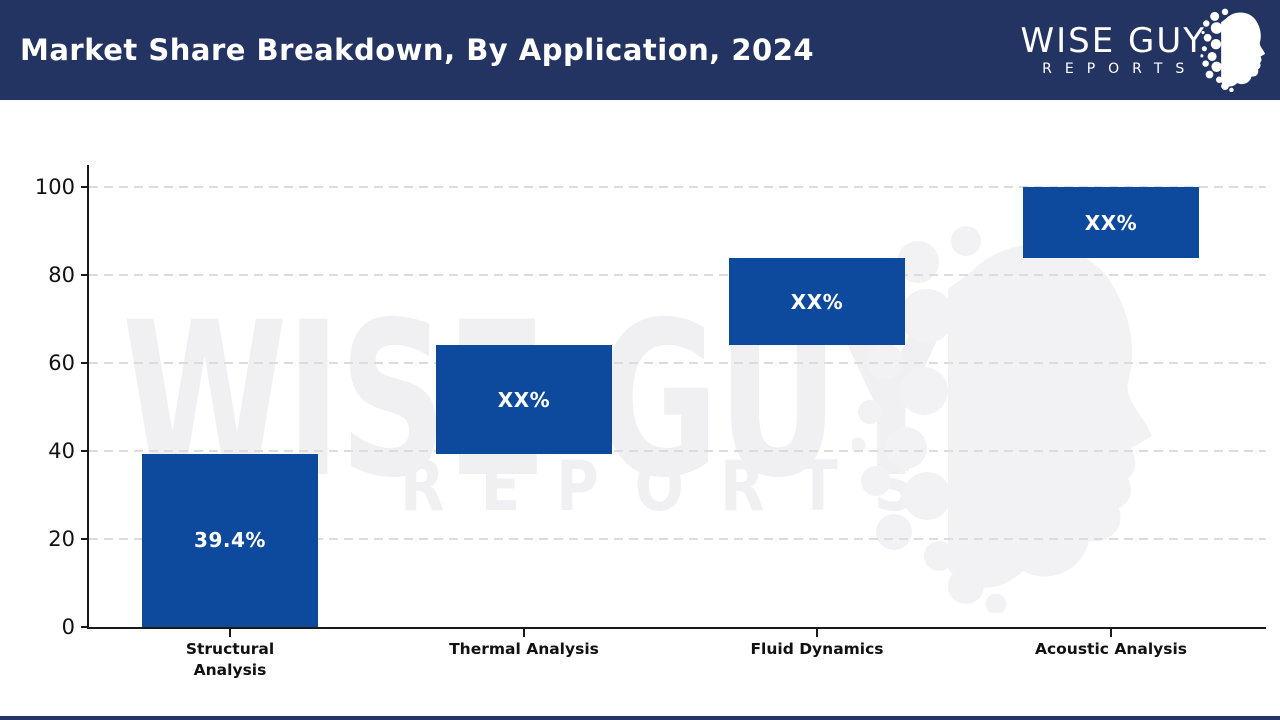 This screenshot has width=1280, height=720. What do you see at coordinates (68, 627) in the screenshot?
I see `y-tick-label-0: 0` at bounding box center [68, 627].